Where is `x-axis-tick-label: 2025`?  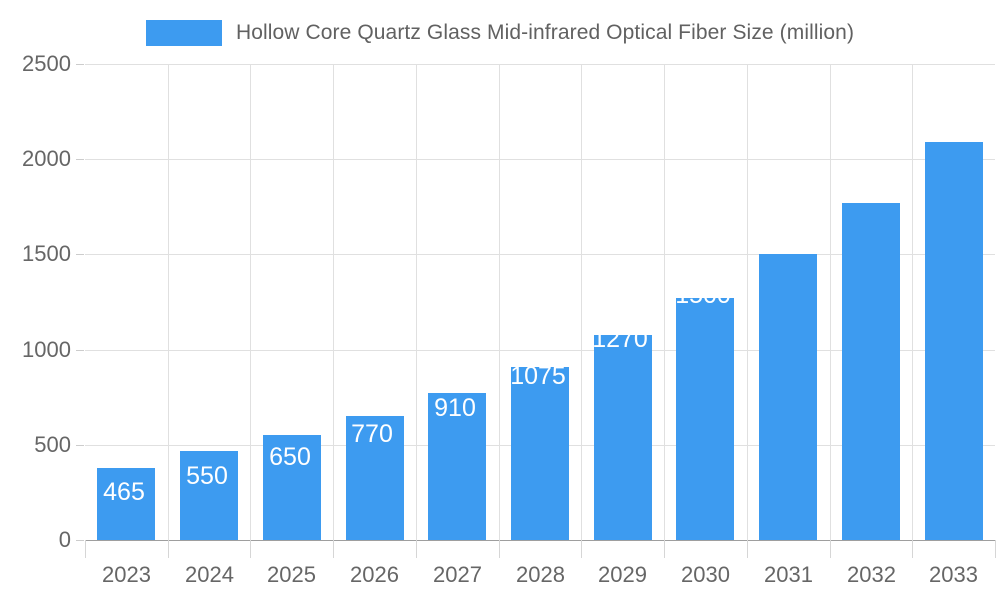
x-axis-tick-label: 2025 is located at coordinates (291, 574).